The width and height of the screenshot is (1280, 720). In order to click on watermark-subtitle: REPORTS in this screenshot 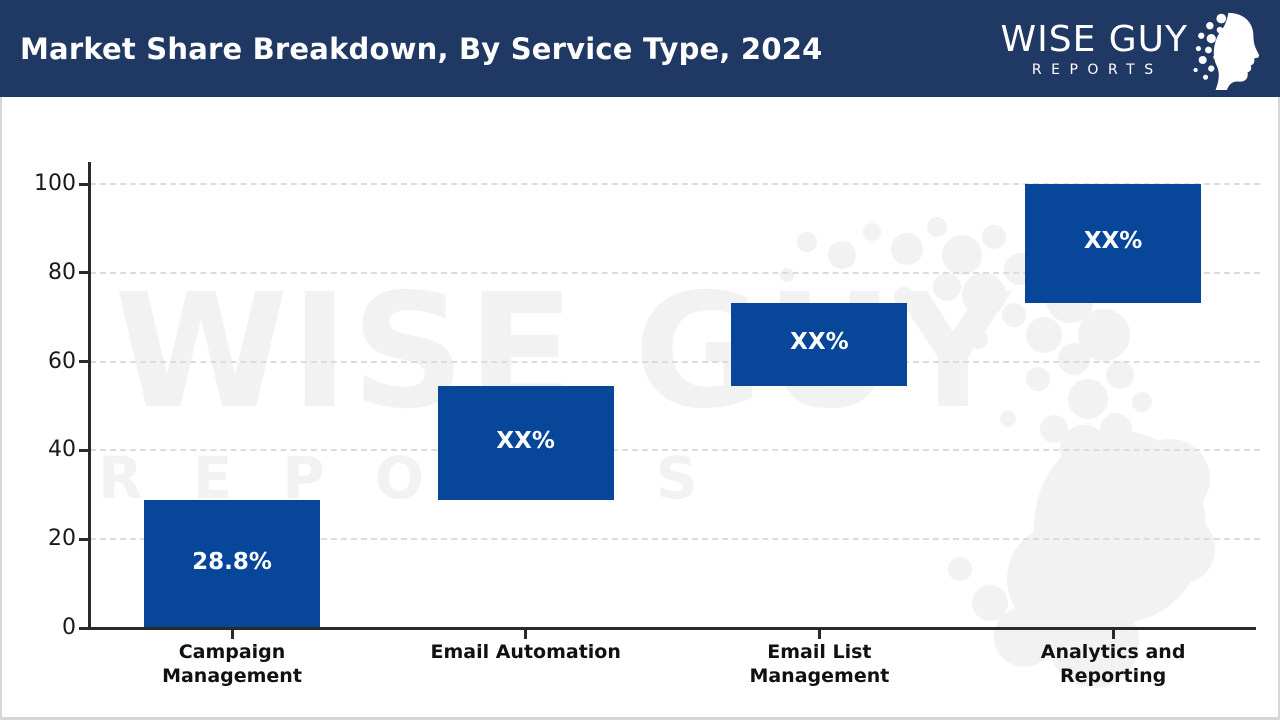, I will do `click(423, 478)`.